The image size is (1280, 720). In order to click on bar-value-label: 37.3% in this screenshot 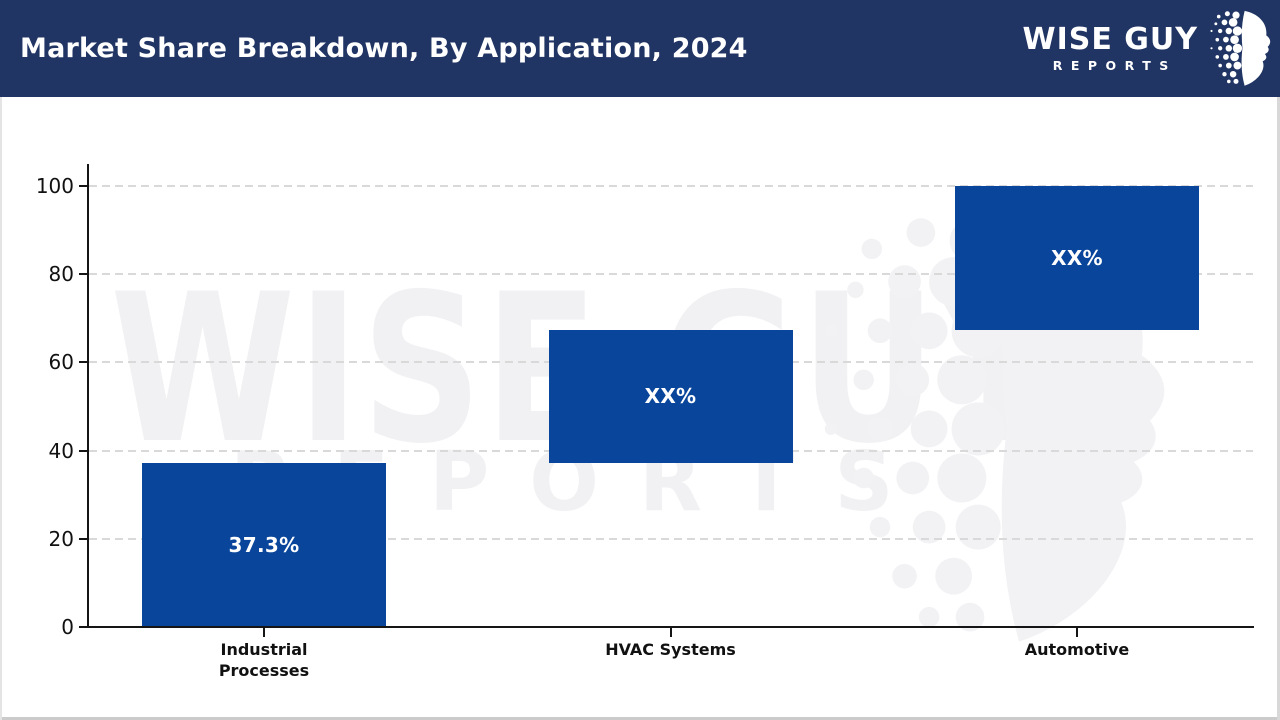, I will do `click(264, 544)`.